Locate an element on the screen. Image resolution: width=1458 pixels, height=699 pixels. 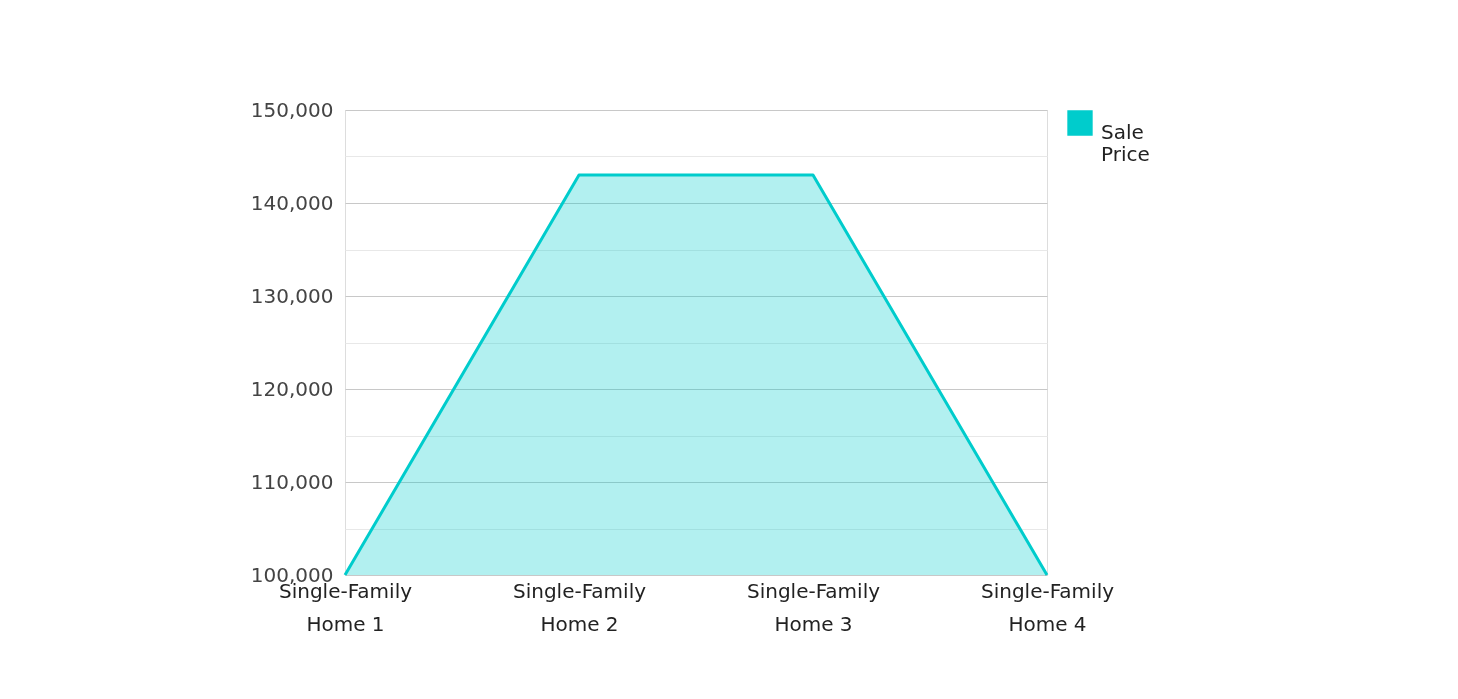
y-tick-label: 110,000 is located at coordinates (292, 481).